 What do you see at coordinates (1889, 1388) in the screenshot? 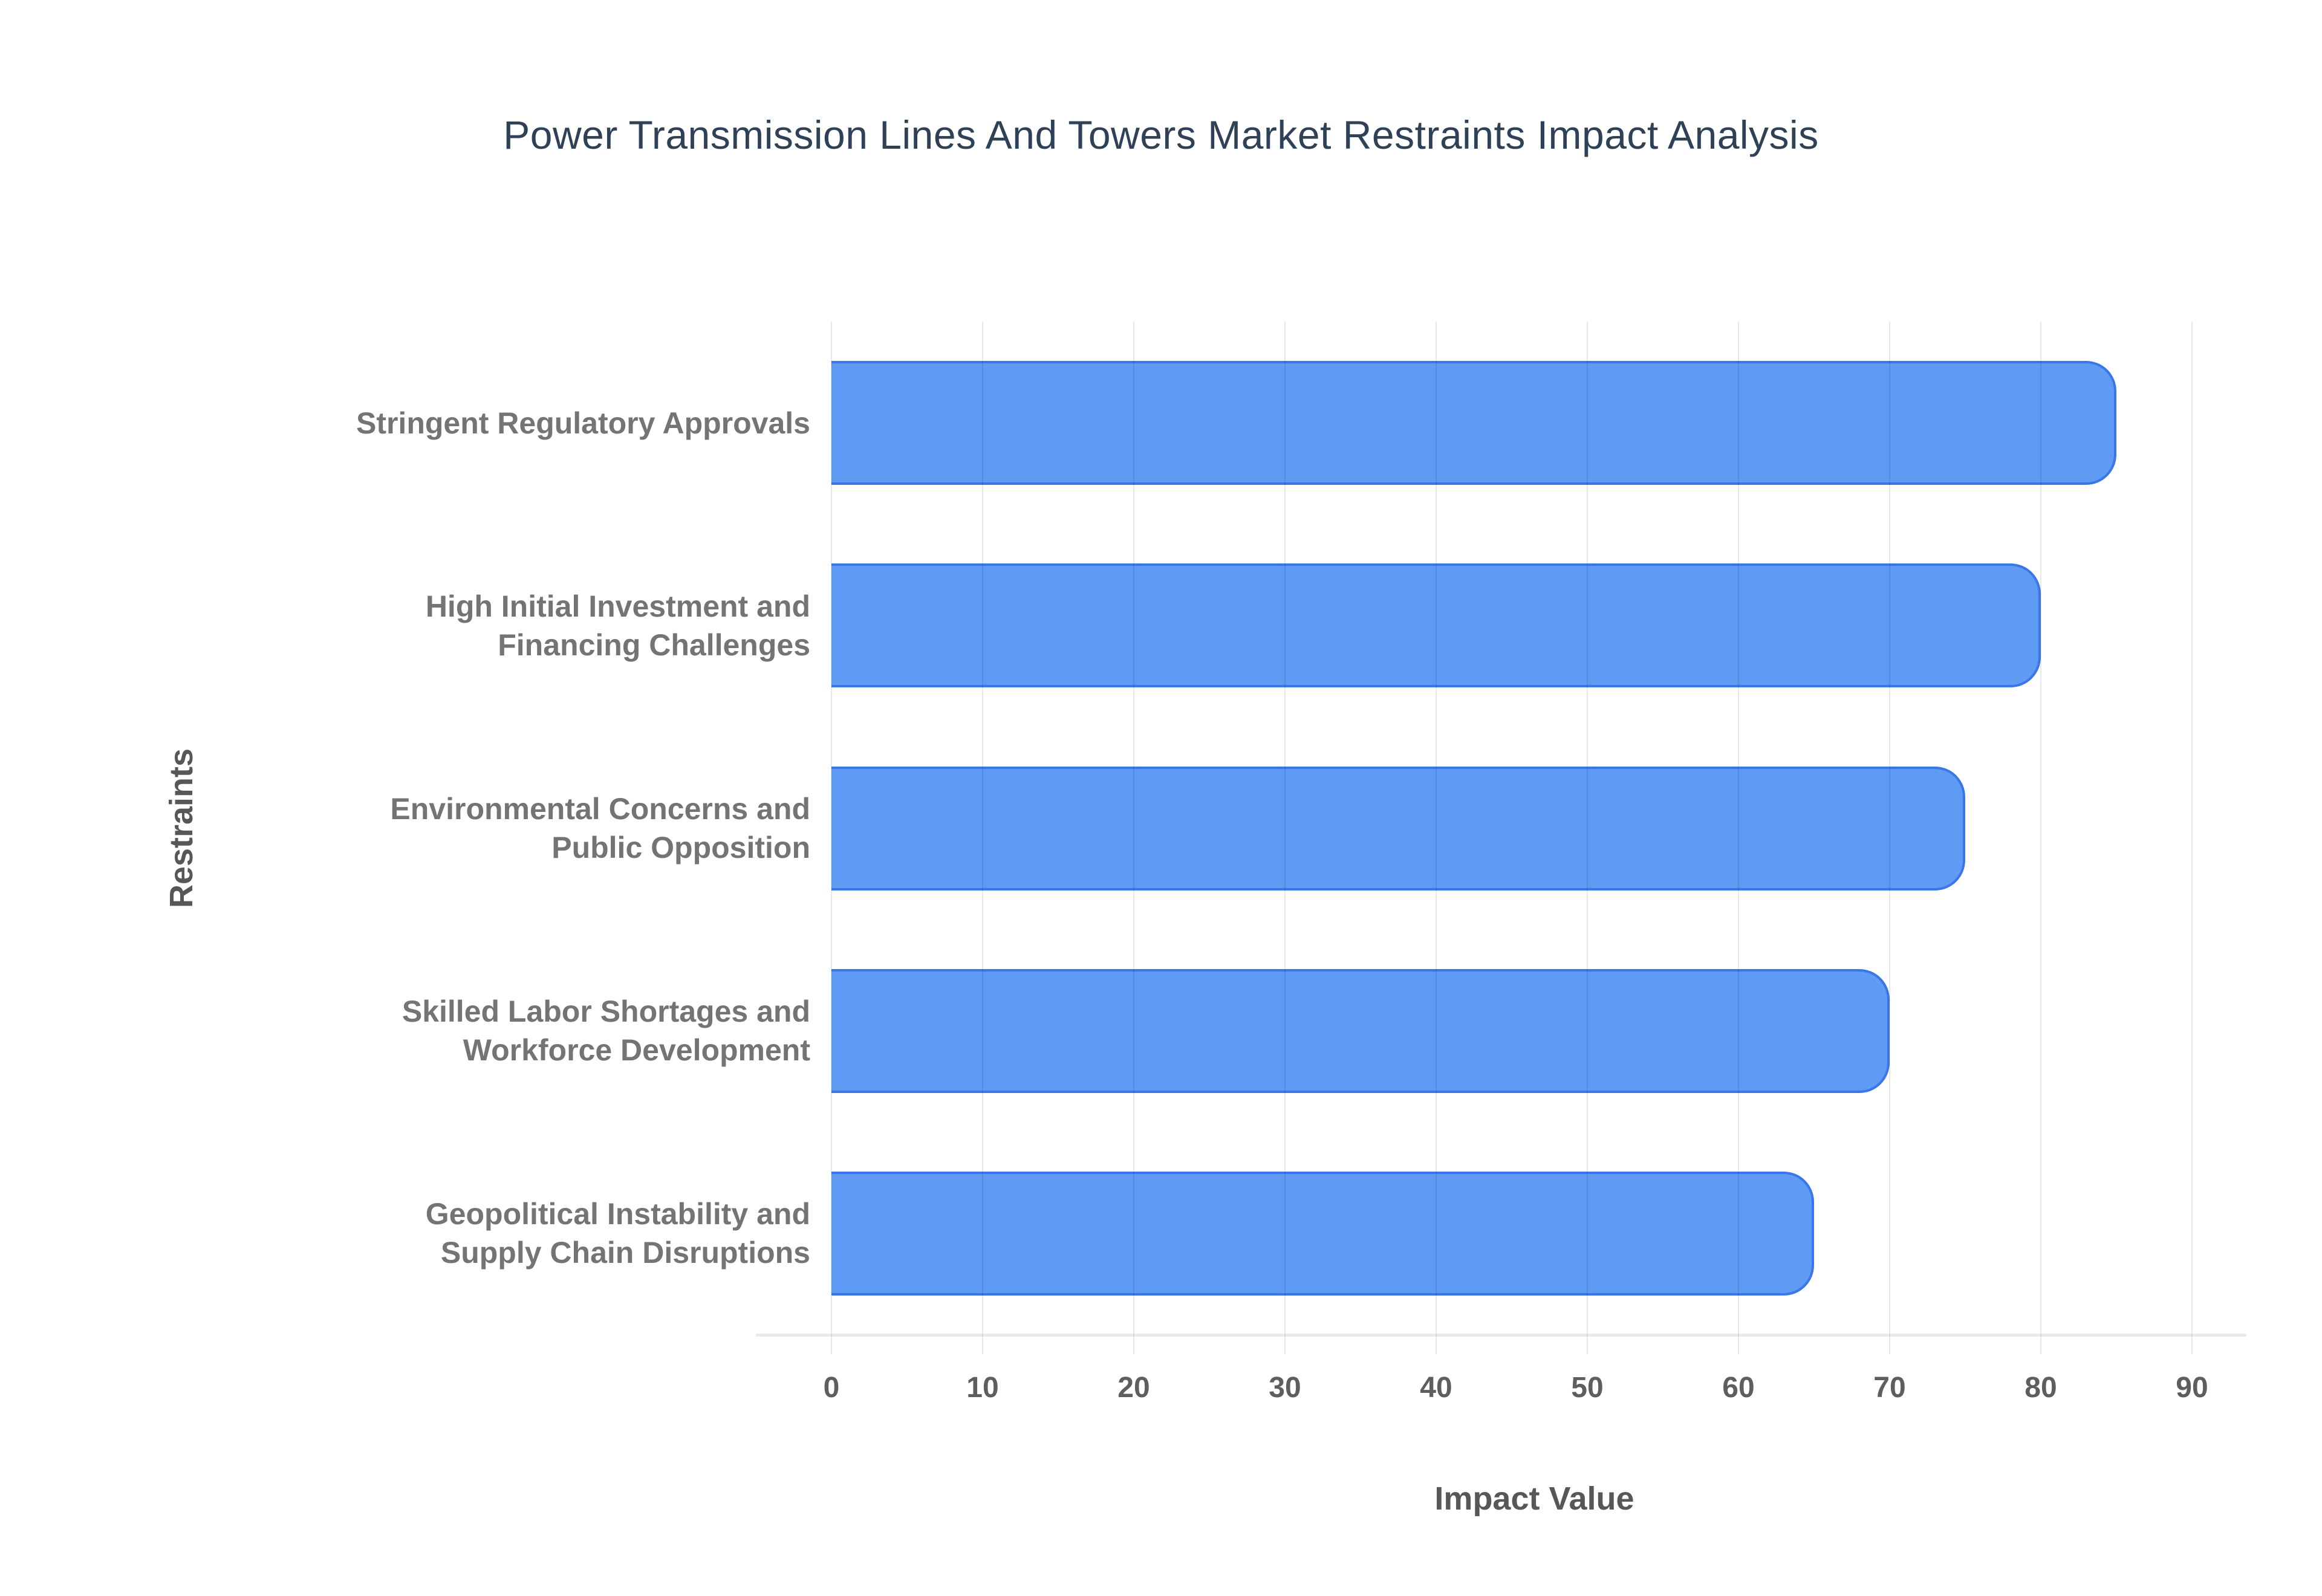
I see `x-tick-label-70: 70` at bounding box center [1889, 1388].